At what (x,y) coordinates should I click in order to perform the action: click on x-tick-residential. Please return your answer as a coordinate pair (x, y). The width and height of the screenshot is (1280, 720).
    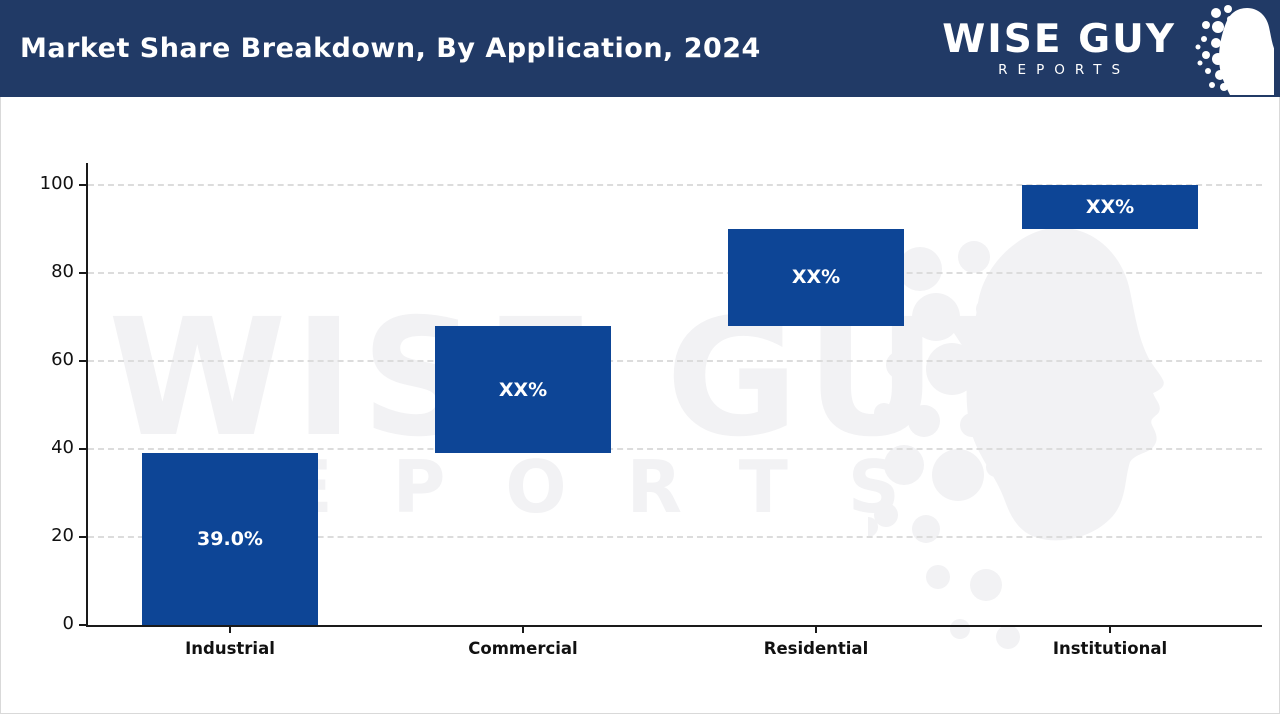
    Looking at the image, I should click on (816, 630).